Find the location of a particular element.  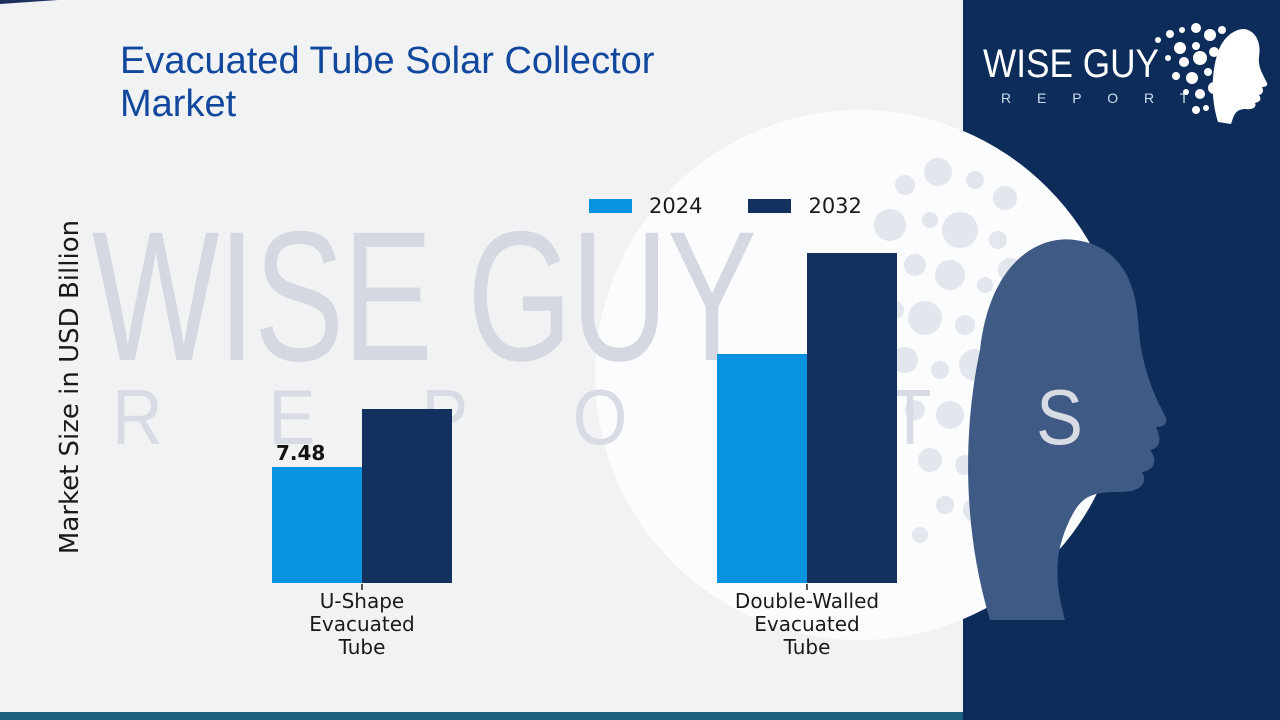

x-axis-tick-u-shape is located at coordinates (362, 587).